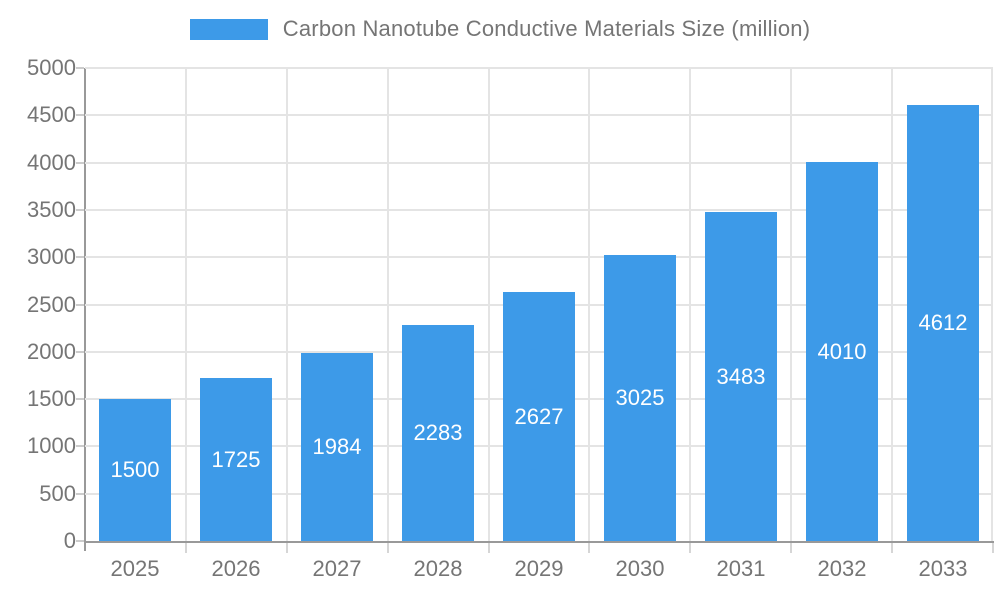  I want to click on bar-value-label: 2283, so click(438, 432).